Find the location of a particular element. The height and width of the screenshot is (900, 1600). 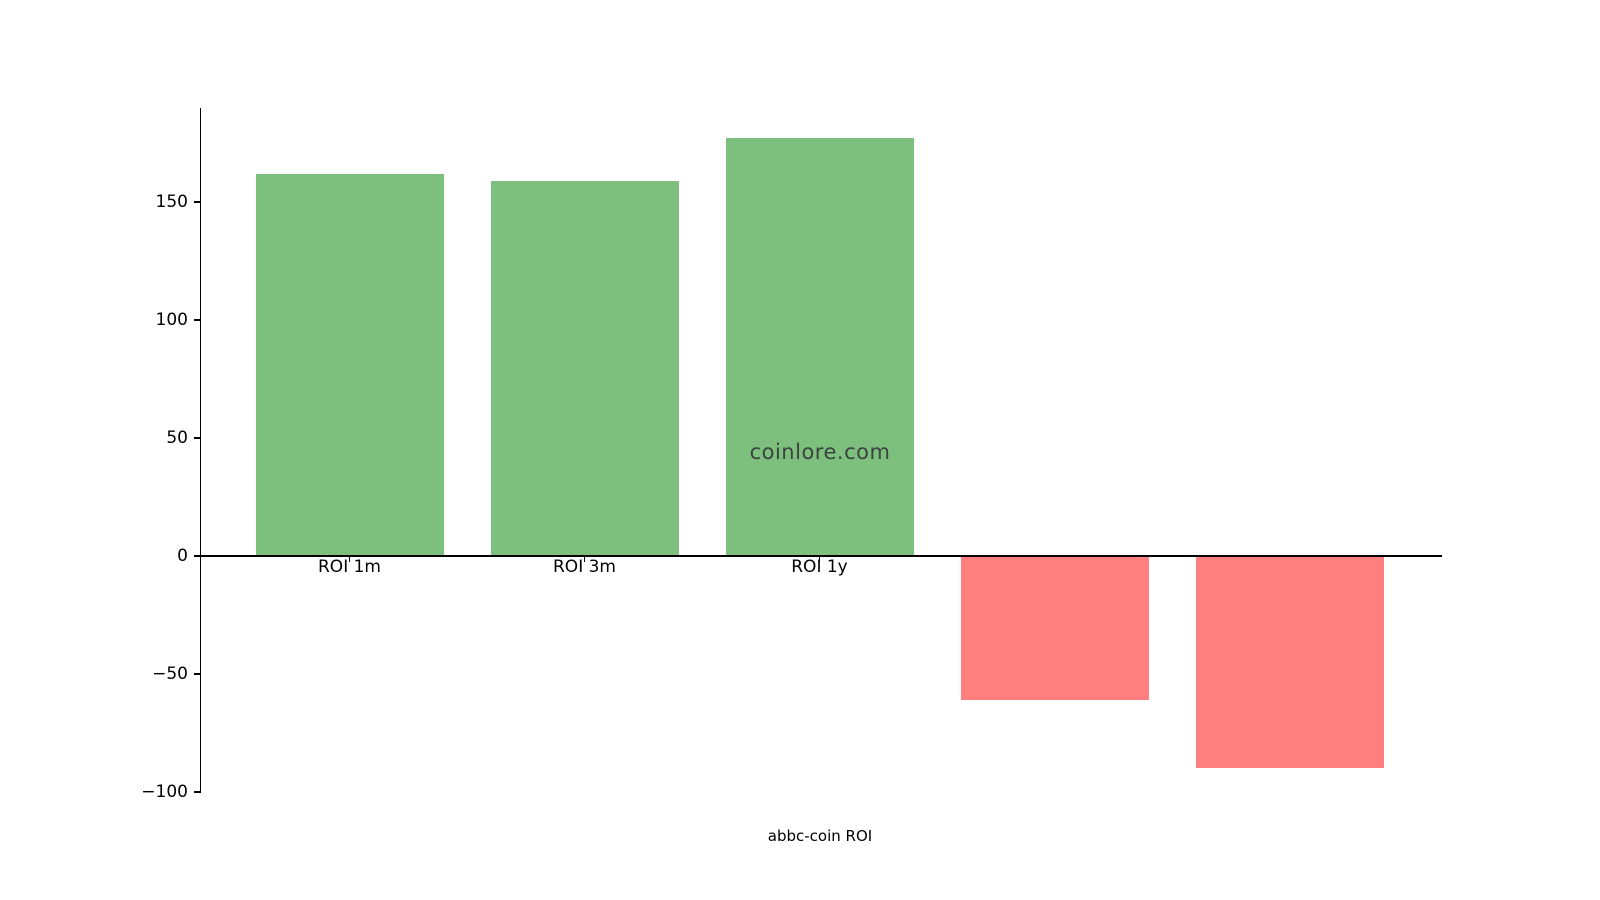

y-tick-label: −100 is located at coordinates (164, 792).